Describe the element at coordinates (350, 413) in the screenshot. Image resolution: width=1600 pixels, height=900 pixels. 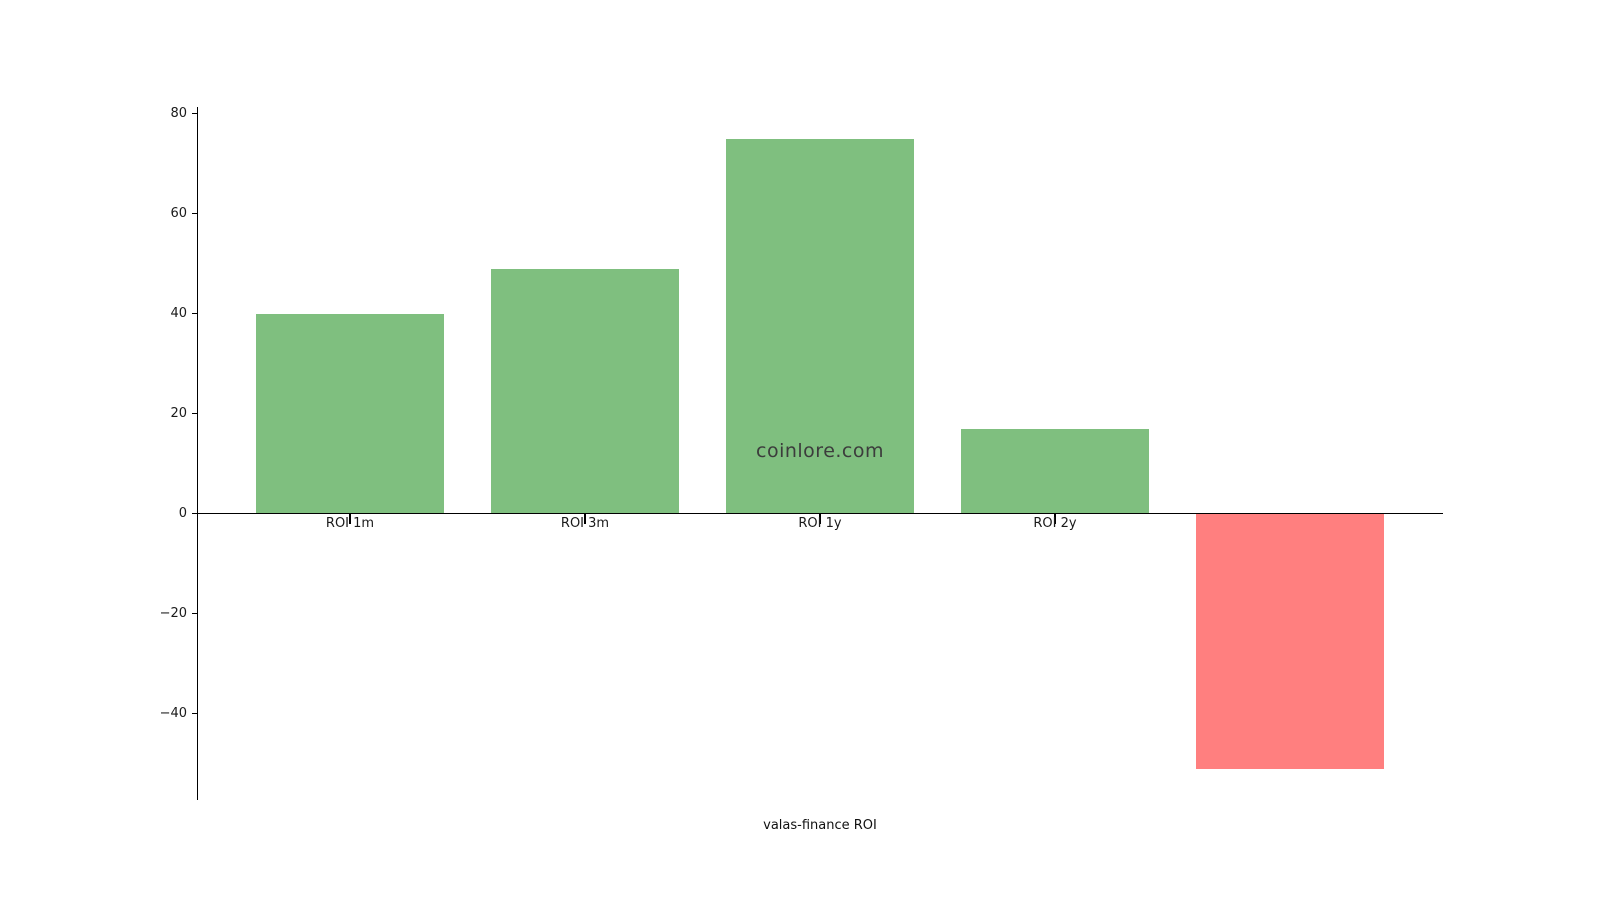
I see `bar-roi-1m` at that location.